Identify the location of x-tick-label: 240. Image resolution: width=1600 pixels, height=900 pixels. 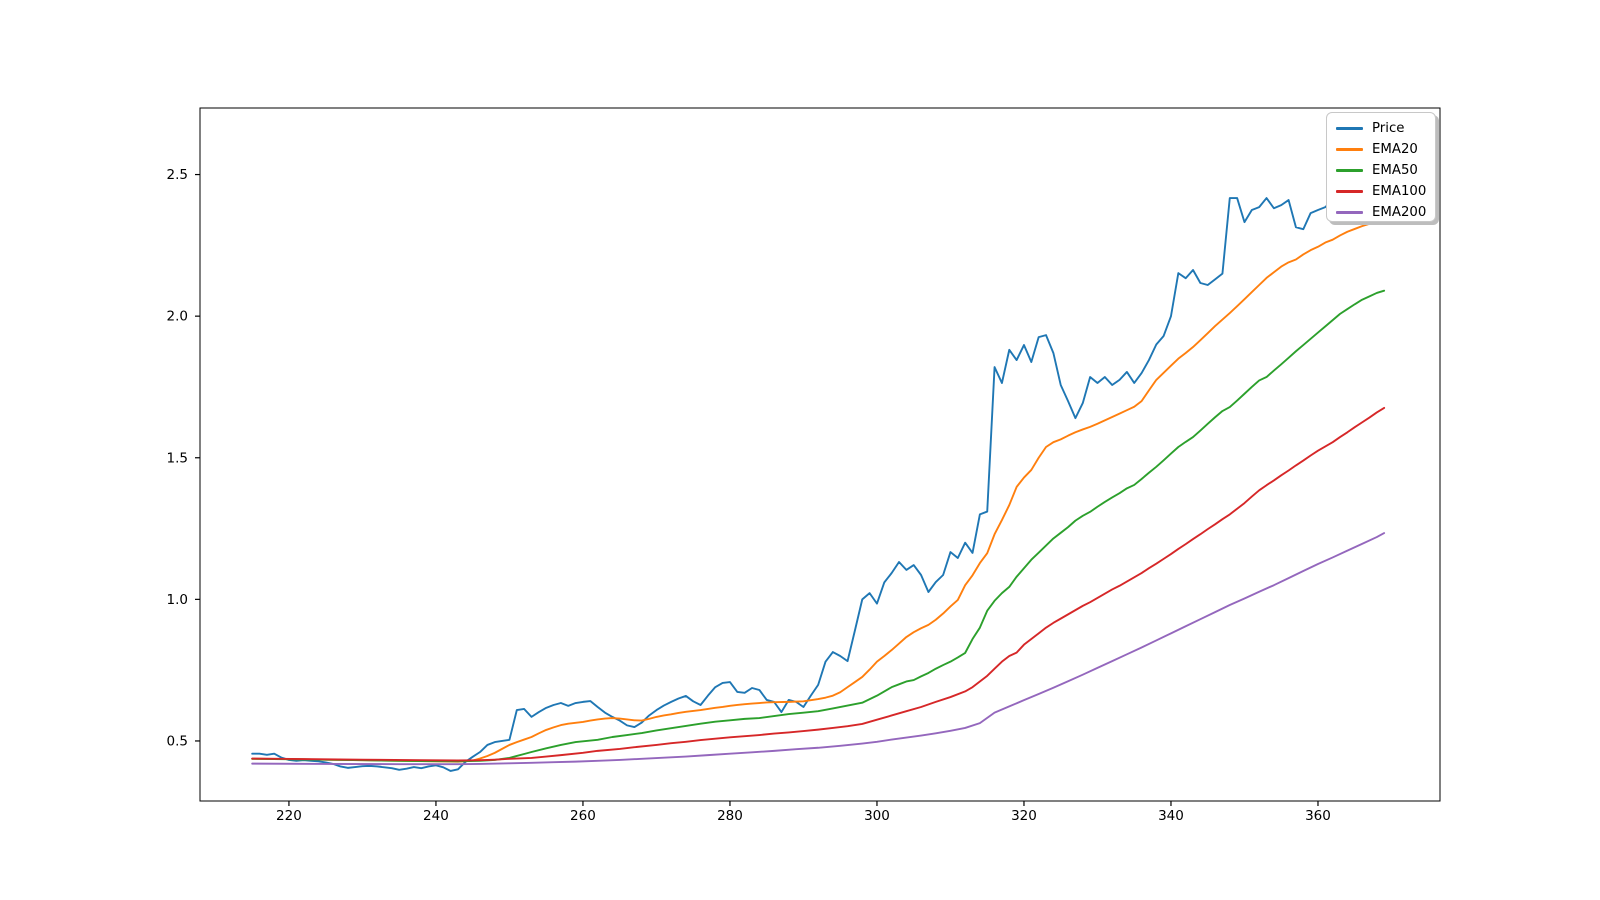
(436, 816).